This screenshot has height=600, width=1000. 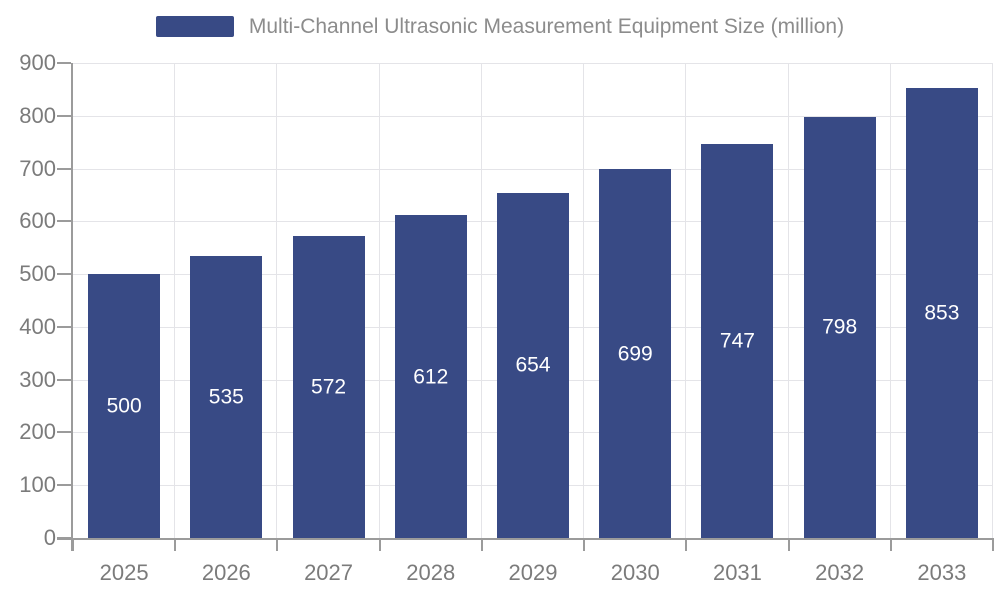 What do you see at coordinates (37, 115) in the screenshot?
I see `y-axis-tick-label: 800` at bounding box center [37, 115].